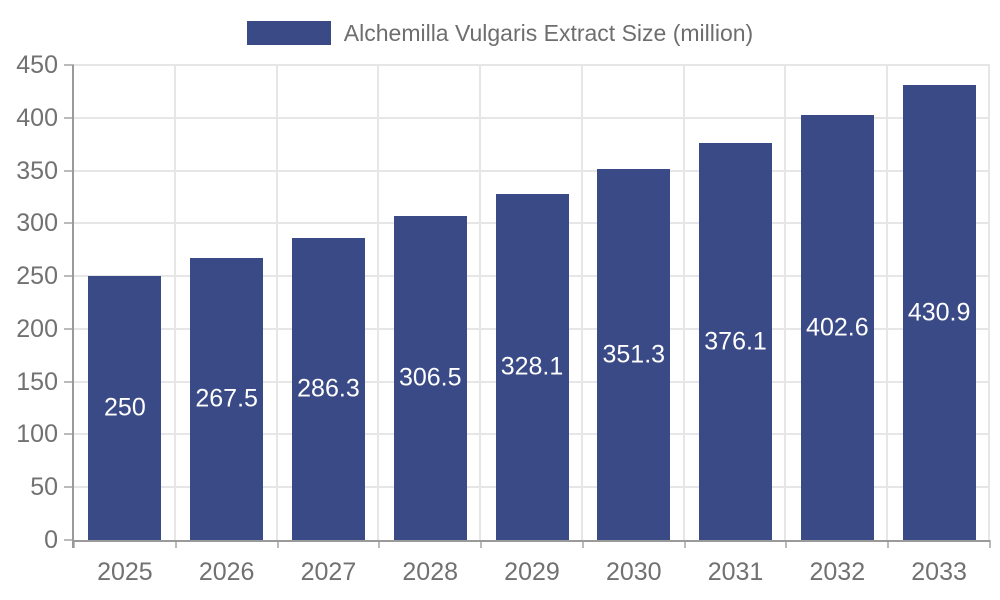  What do you see at coordinates (430, 572) in the screenshot?
I see `x-tick-label: 2028` at bounding box center [430, 572].